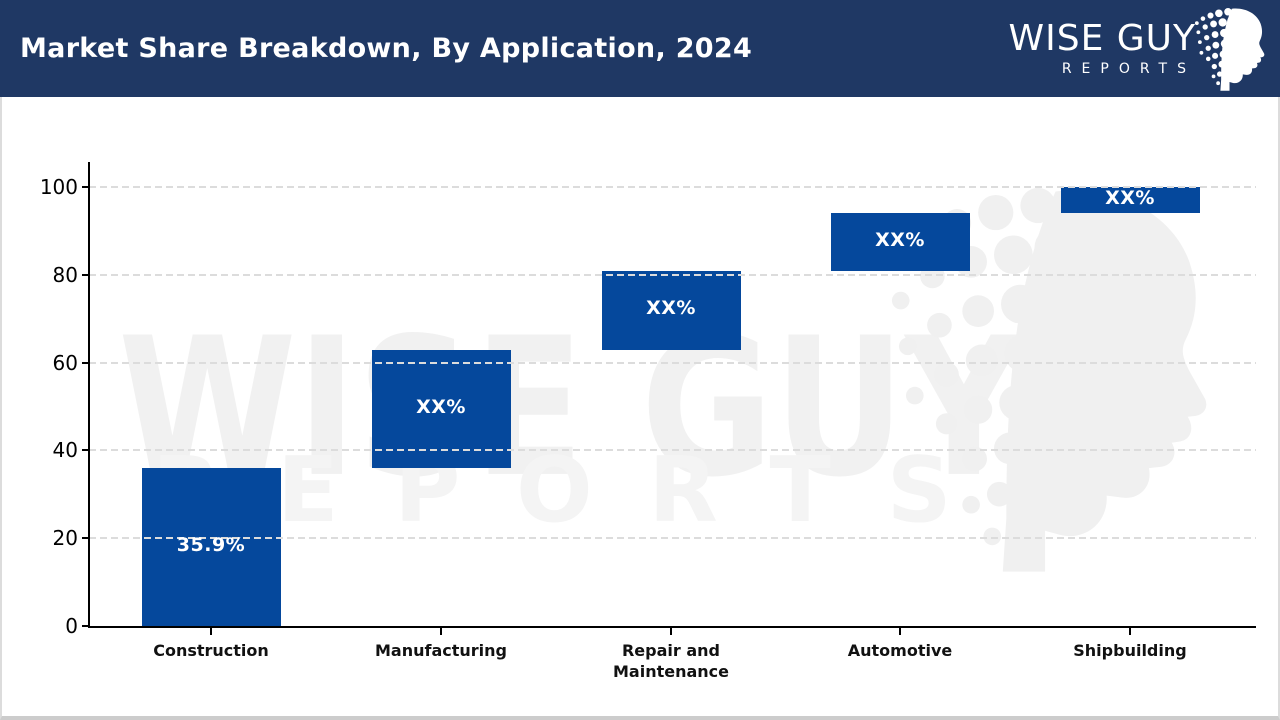 This screenshot has width=1280, height=720. What do you see at coordinates (211, 650) in the screenshot?
I see `category-label: Construction` at bounding box center [211, 650].